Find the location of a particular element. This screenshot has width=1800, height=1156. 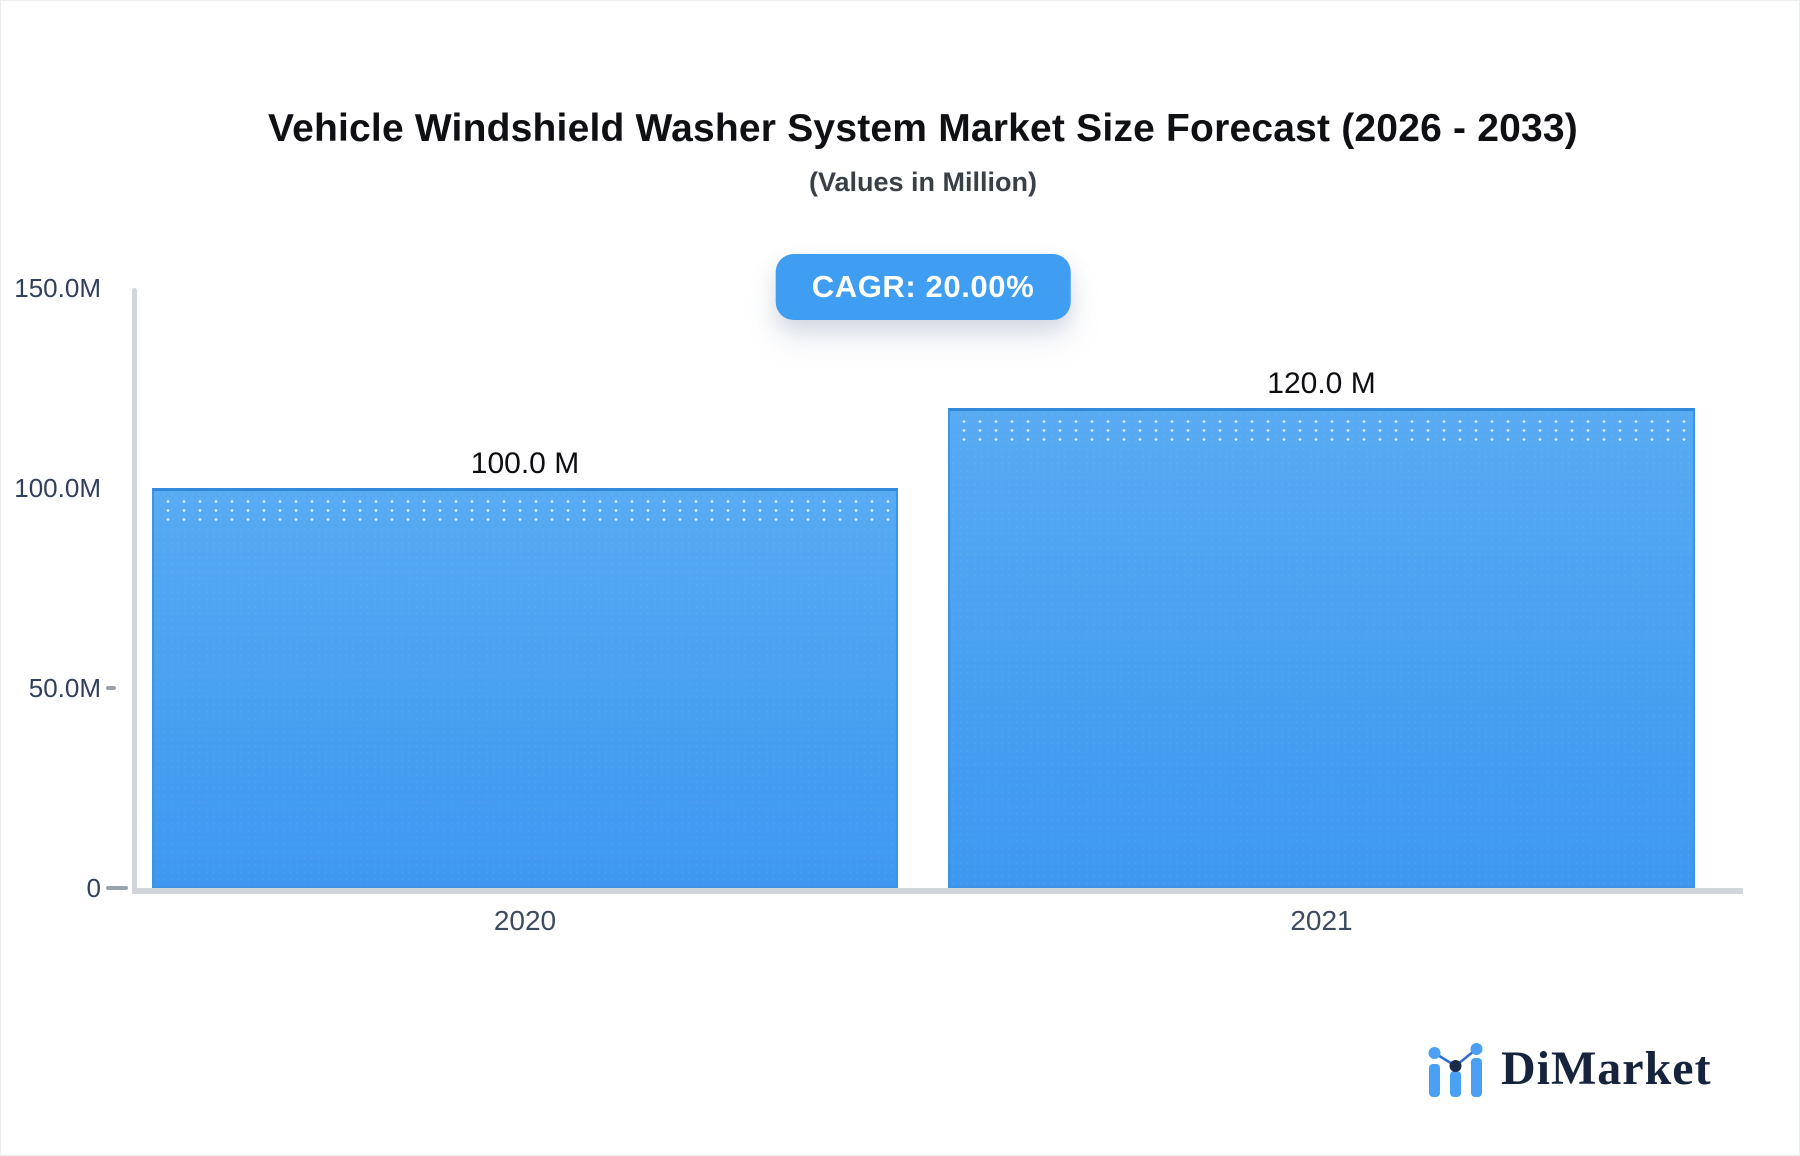

y-axis-tick-label: 150.0M is located at coordinates (57, 288).